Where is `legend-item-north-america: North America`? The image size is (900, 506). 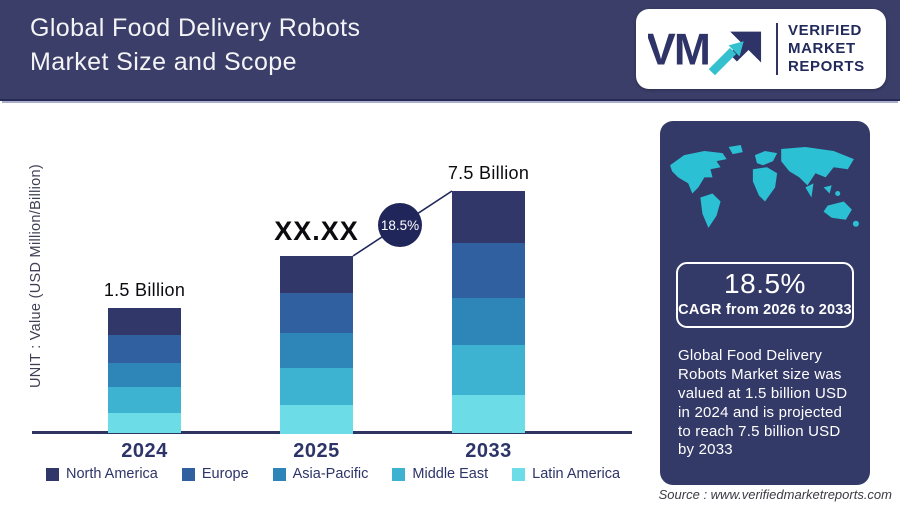 legend-item-north-america: North America is located at coordinates (102, 474).